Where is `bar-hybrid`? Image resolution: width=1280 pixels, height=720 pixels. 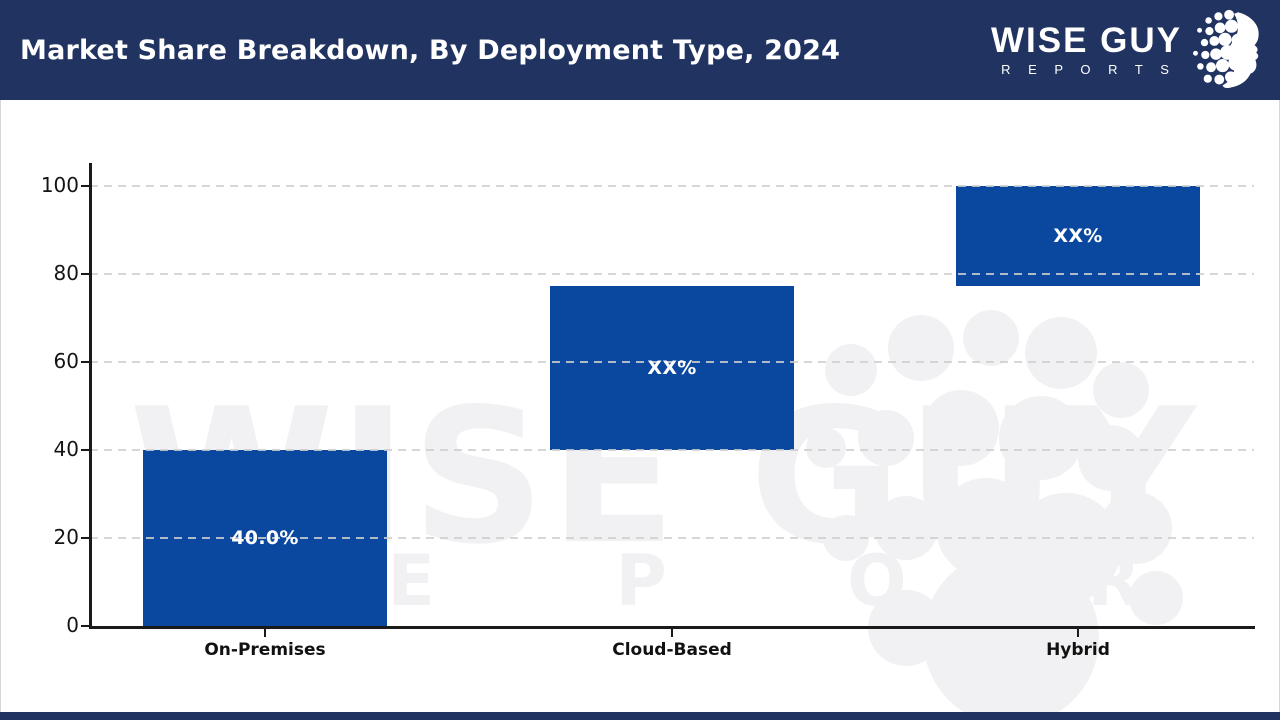 bar-hybrid is located at coordinates (1078, 236).